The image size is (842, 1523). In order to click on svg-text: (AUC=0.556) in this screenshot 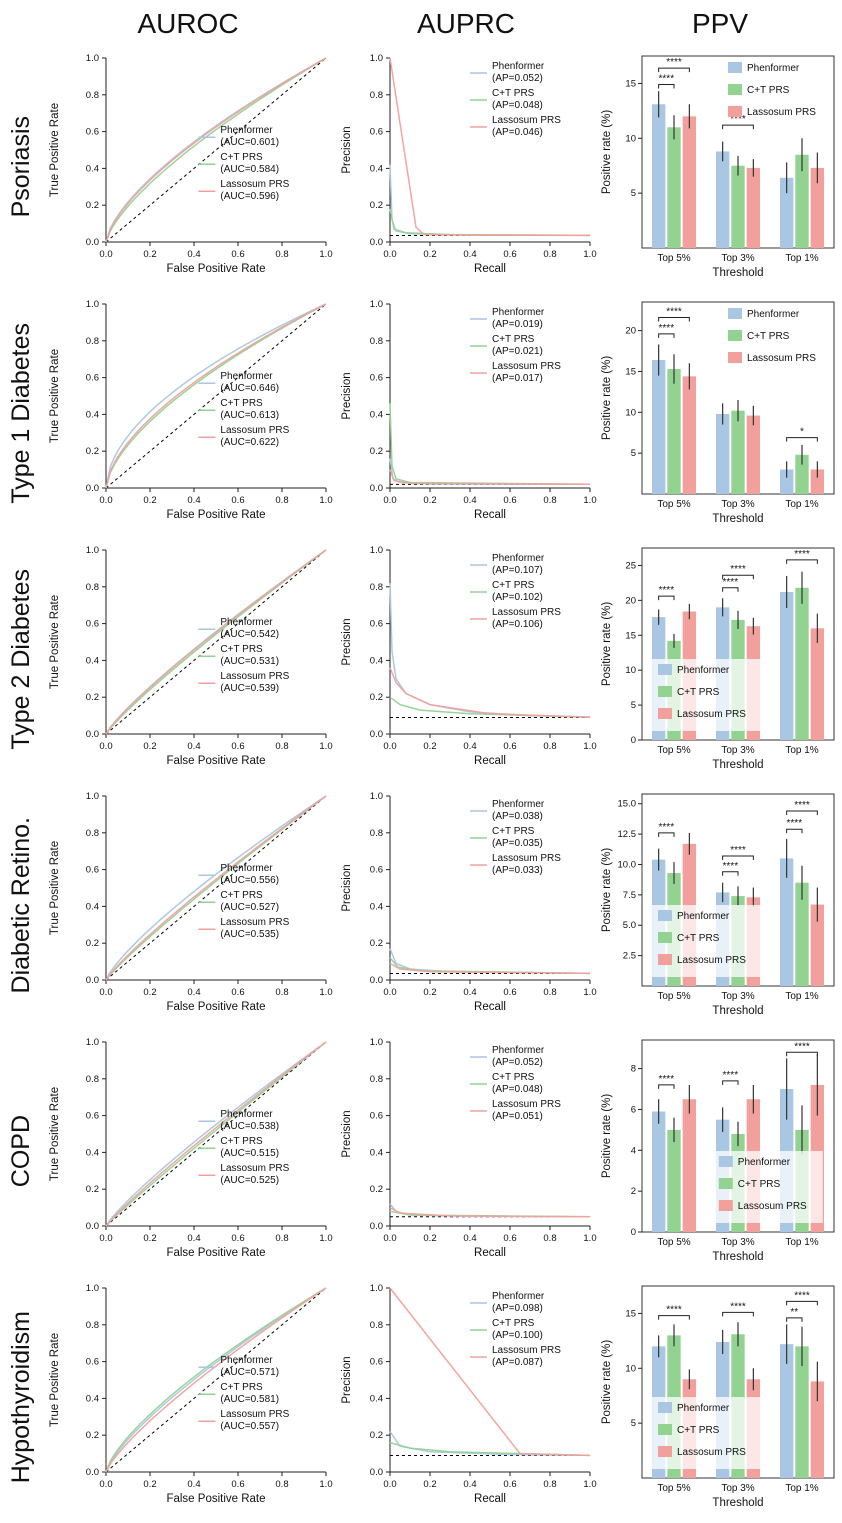, I will do `click(249, 880)`.